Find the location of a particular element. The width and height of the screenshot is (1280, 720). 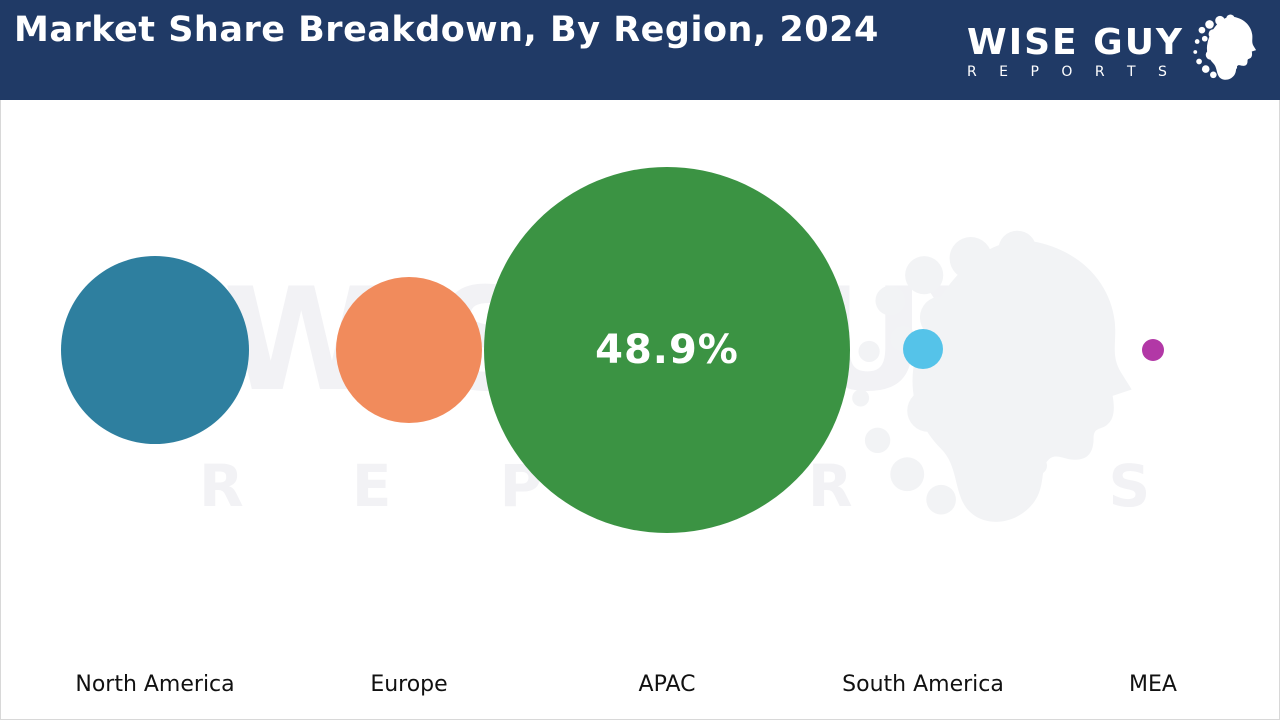

brand-logo-text: WISE GUY R E P O R T S is located at coordinates (1075, 52).